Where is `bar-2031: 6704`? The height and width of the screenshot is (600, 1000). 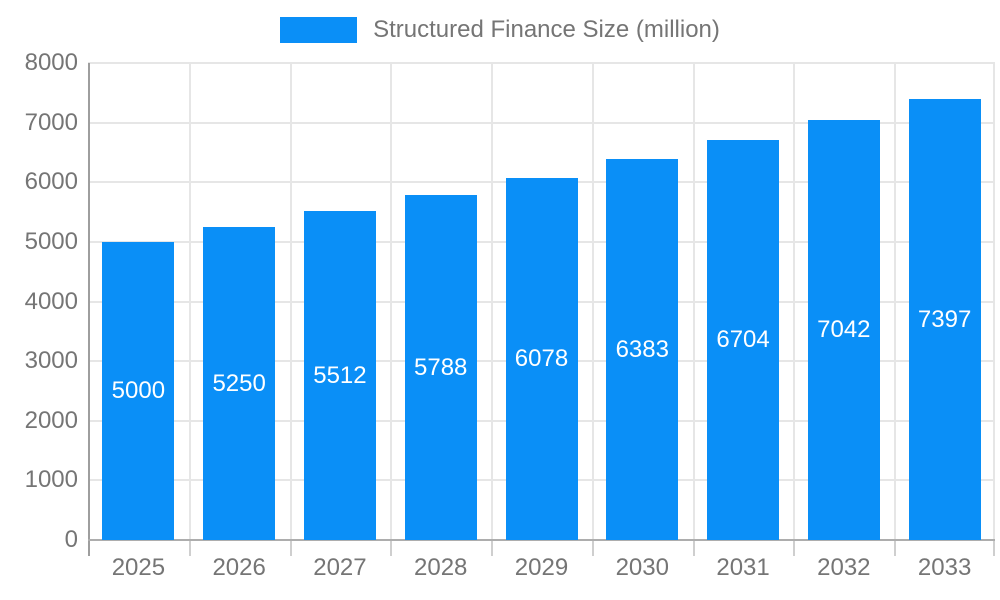 bar-2031: 6704 is located at coordinates (743, 340).